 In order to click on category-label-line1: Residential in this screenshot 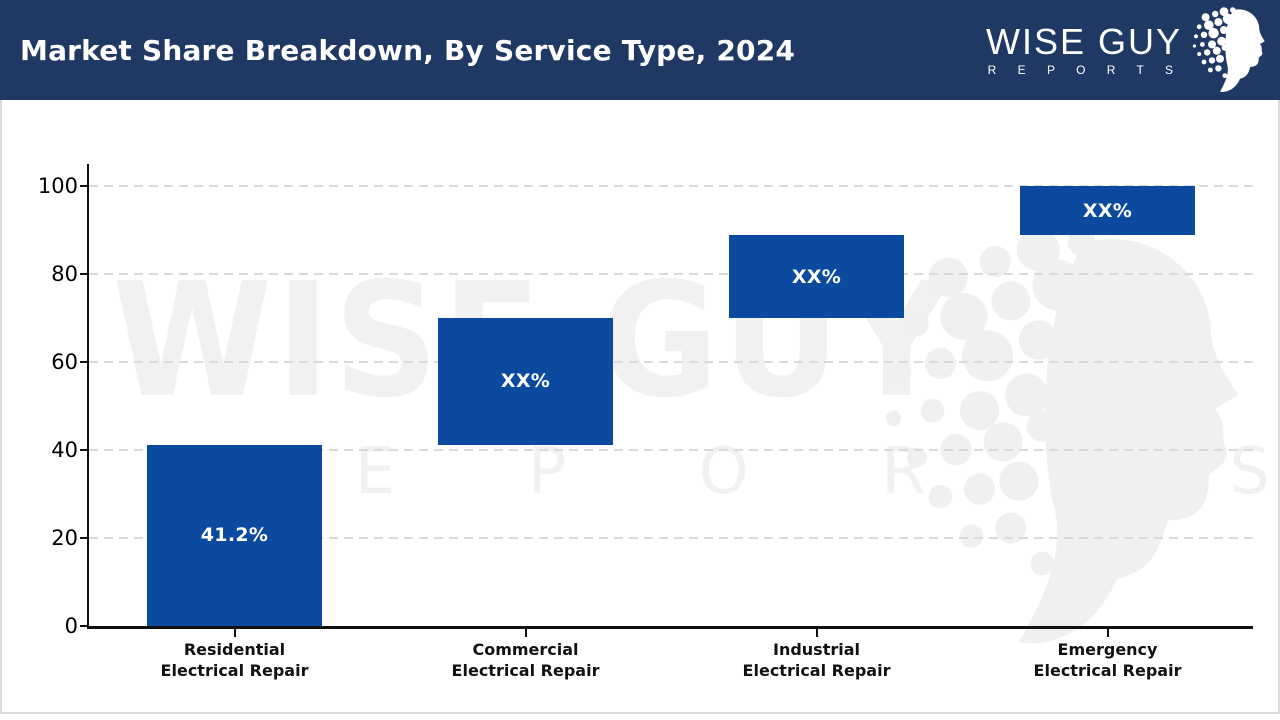, I will do `click(234, 649)`.